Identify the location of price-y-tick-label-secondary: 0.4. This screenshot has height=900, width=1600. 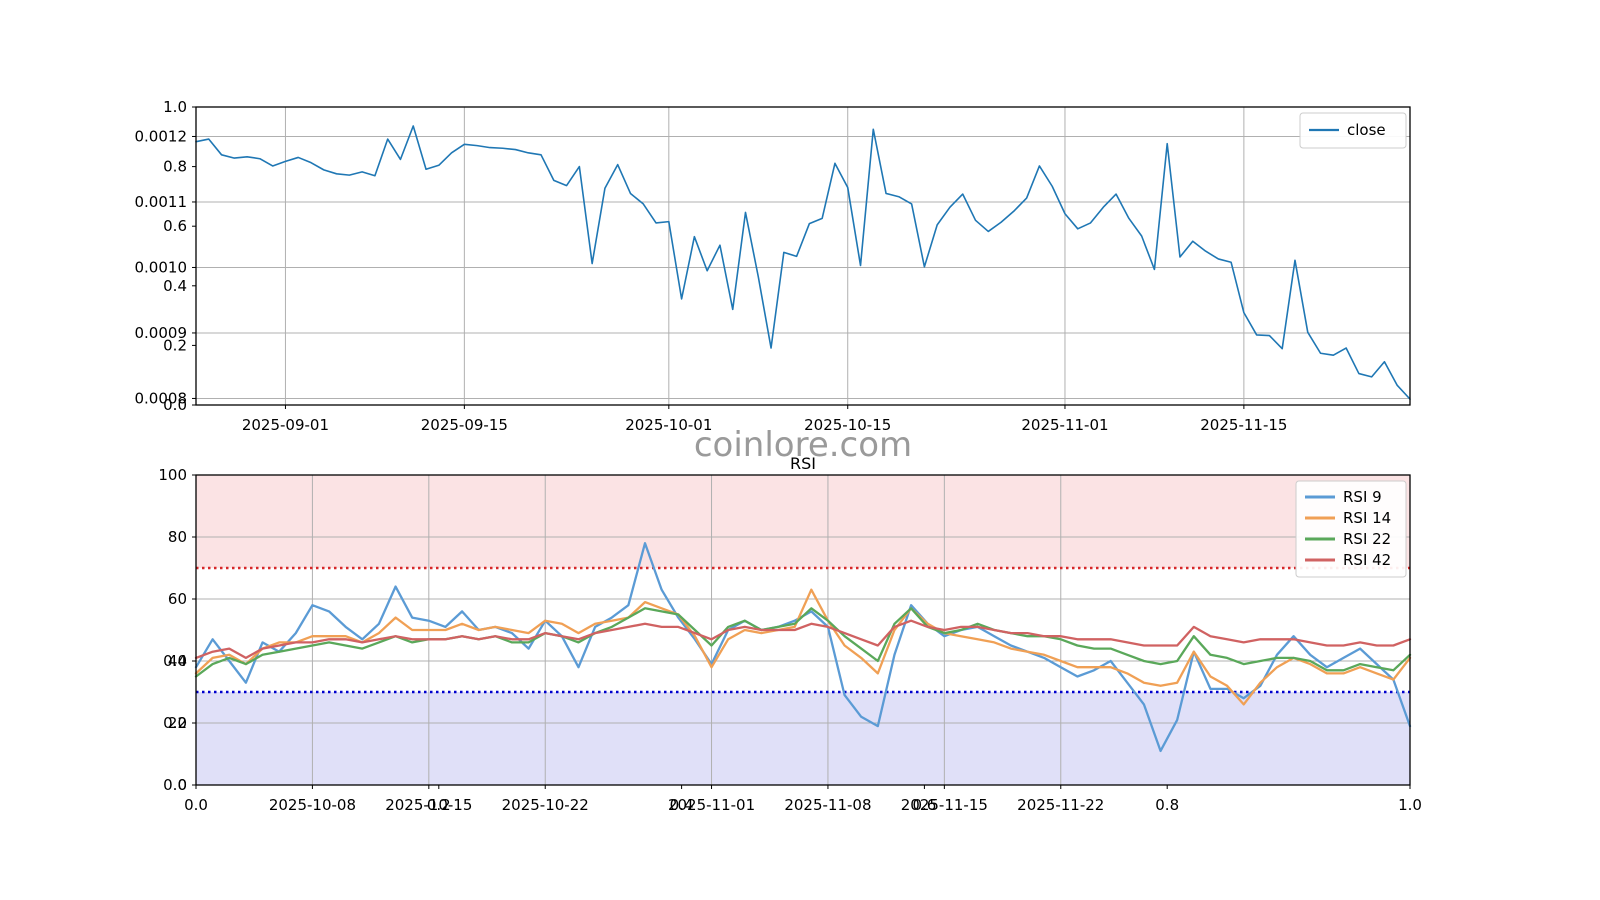
(175, 286).